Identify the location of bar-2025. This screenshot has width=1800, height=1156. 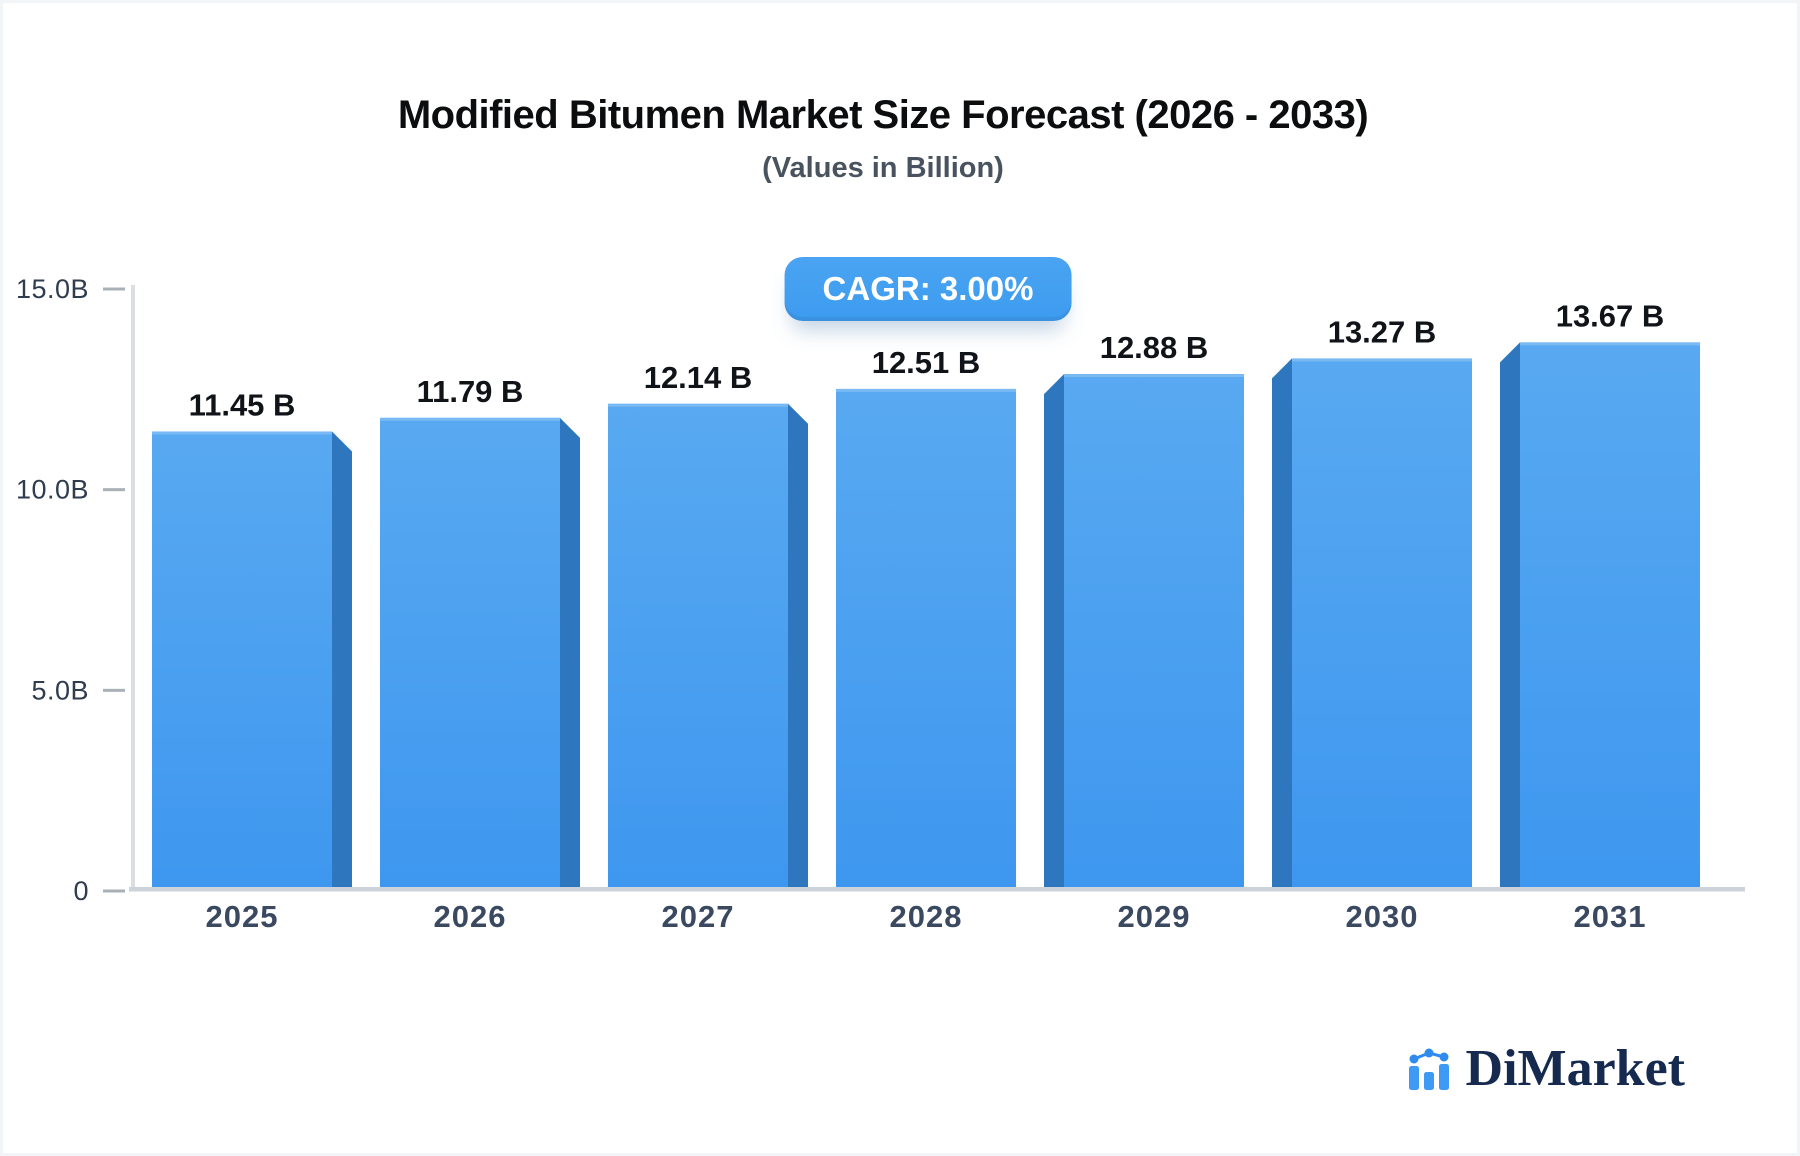
(242, 661).